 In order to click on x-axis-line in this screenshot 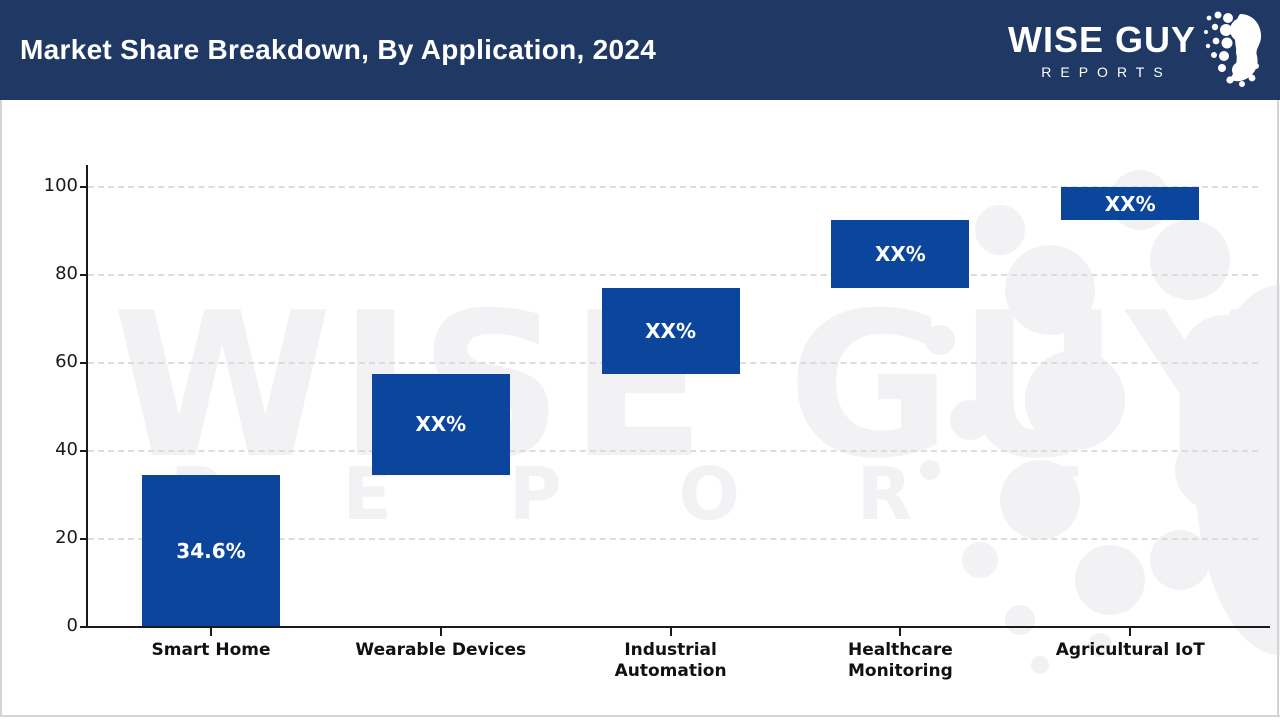, I will do `click(678, 627)`.